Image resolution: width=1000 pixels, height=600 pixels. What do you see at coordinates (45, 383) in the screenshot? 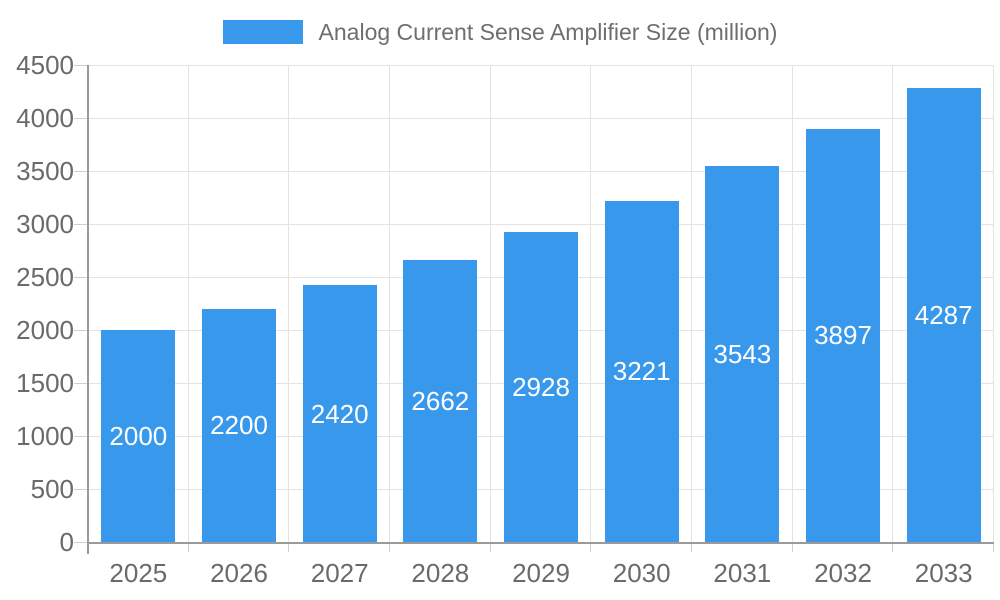
I see `y-axis-label: 1500` at bounding box center [45, 383].